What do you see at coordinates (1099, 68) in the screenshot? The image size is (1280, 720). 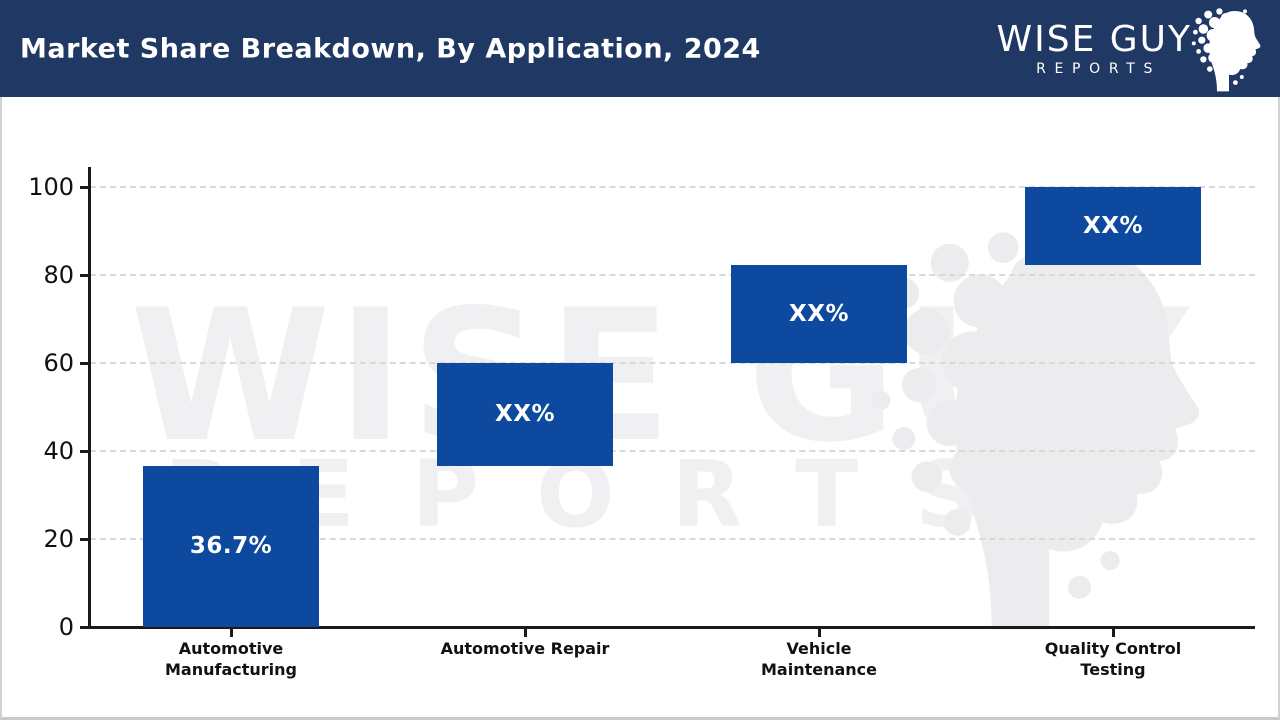 I see `logo-subtext: REPORTS` at bounding box center [1099, 68].